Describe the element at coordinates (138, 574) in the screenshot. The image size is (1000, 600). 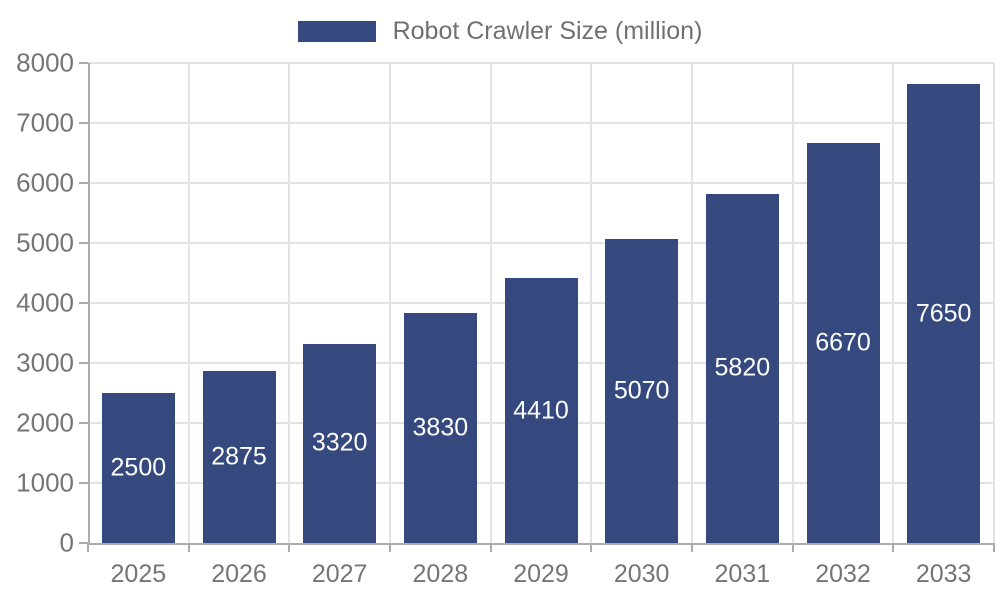
I see `x-axis-tick-label: 2025` at that location.